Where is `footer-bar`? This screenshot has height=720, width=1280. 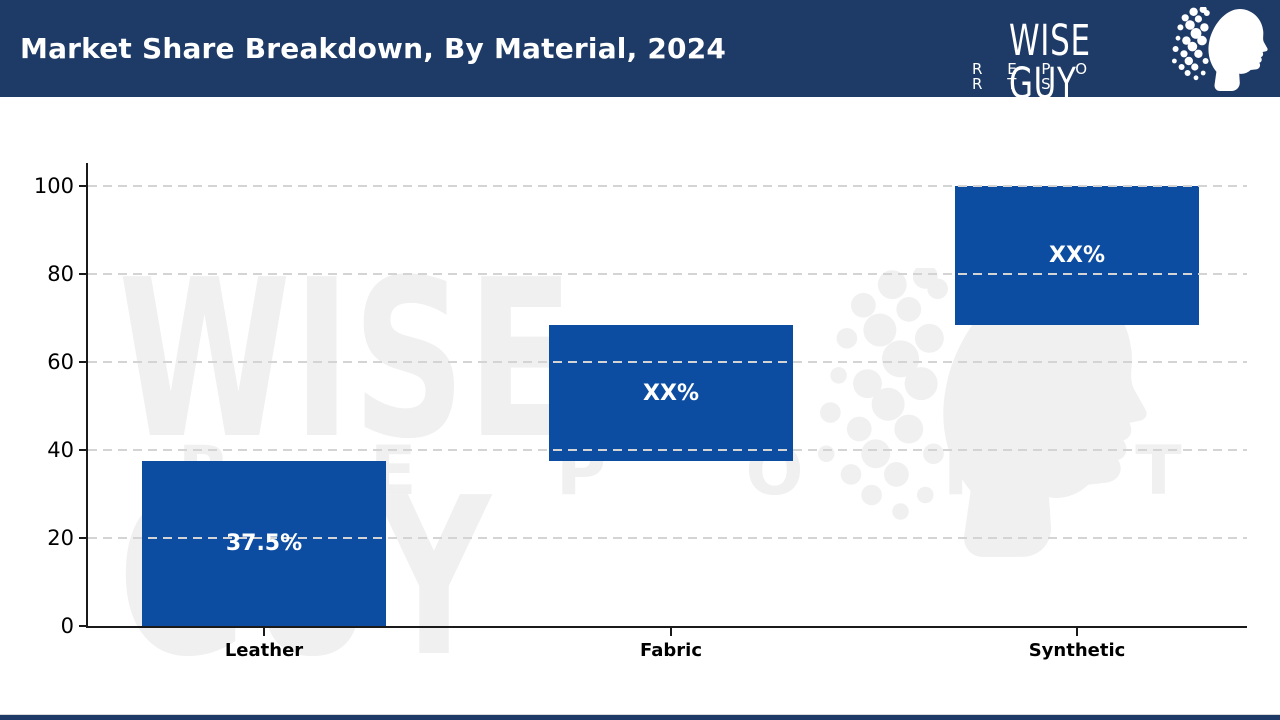 footer-bar is located at coordinates (640, 717).